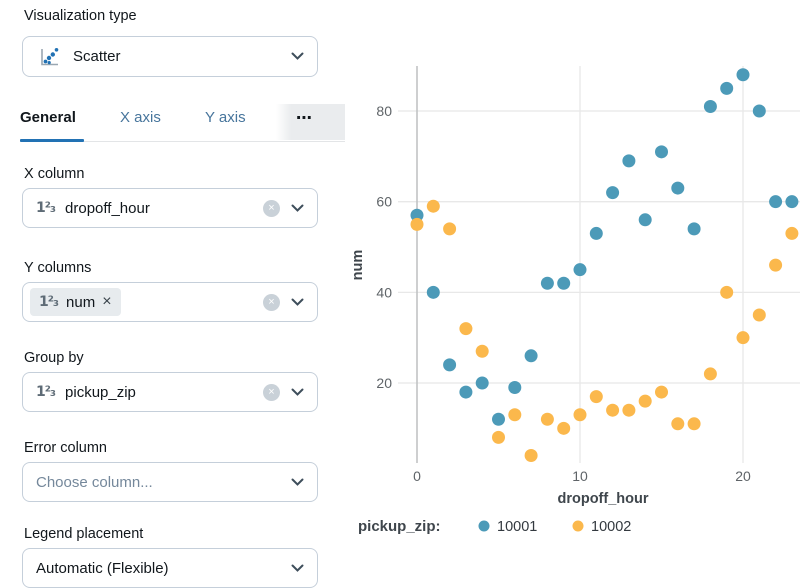  I want to click on legend-placement-select: Automatic (Flexible), so click(170, 568).